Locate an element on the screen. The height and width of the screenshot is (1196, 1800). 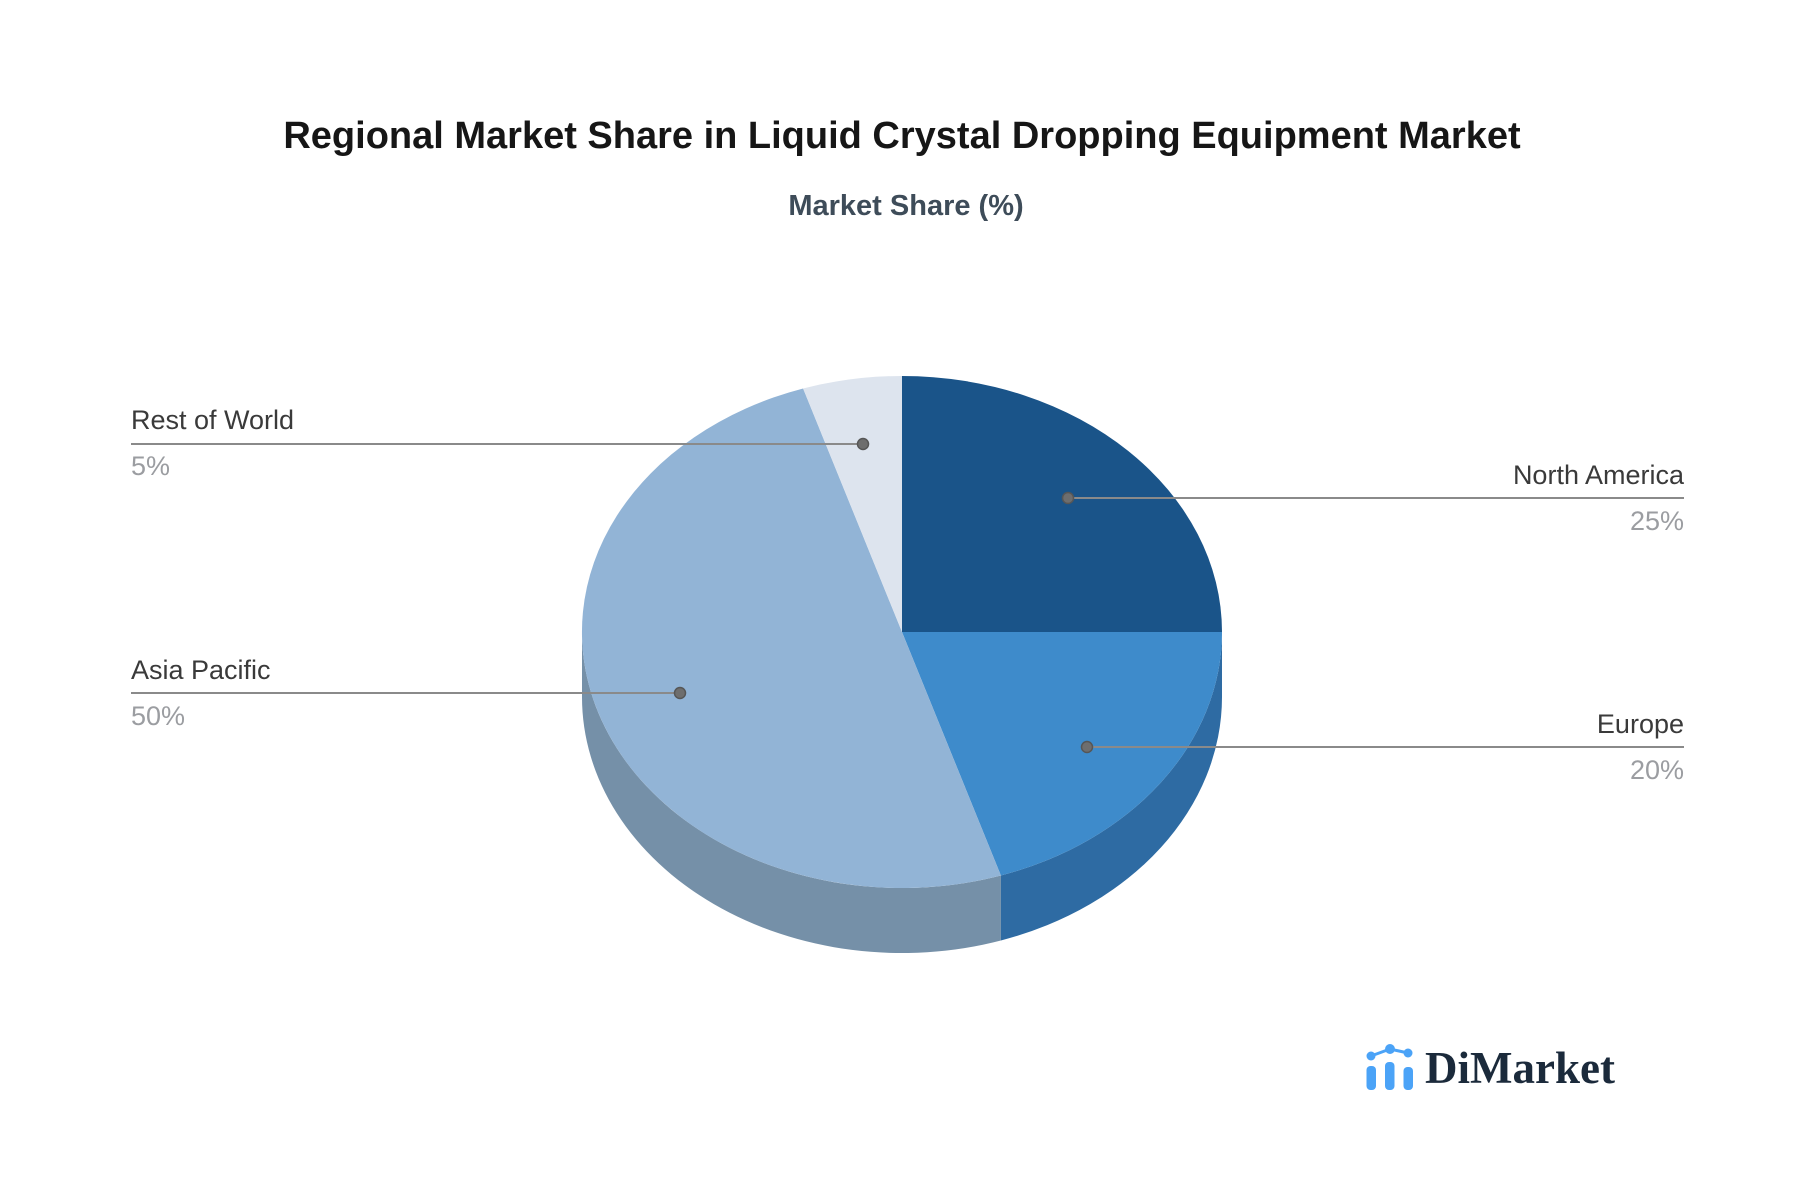
leader-dot-europe is located at coordinates (1087, 747).